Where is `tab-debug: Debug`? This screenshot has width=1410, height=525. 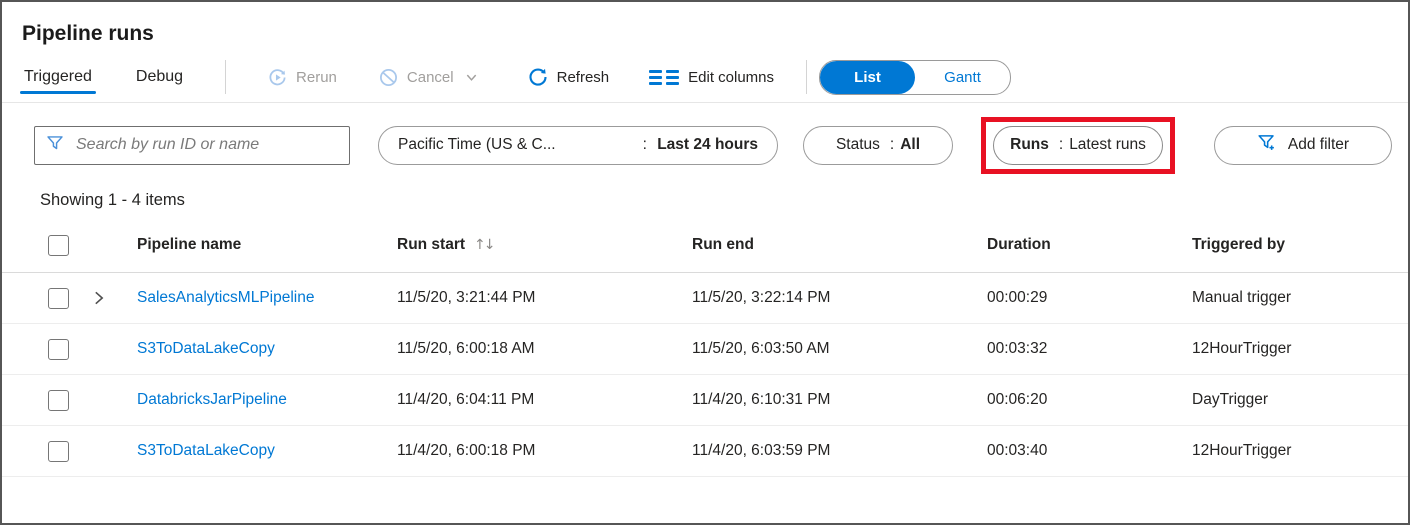 tab-debug: Debug is located at coordinates (159, 76).